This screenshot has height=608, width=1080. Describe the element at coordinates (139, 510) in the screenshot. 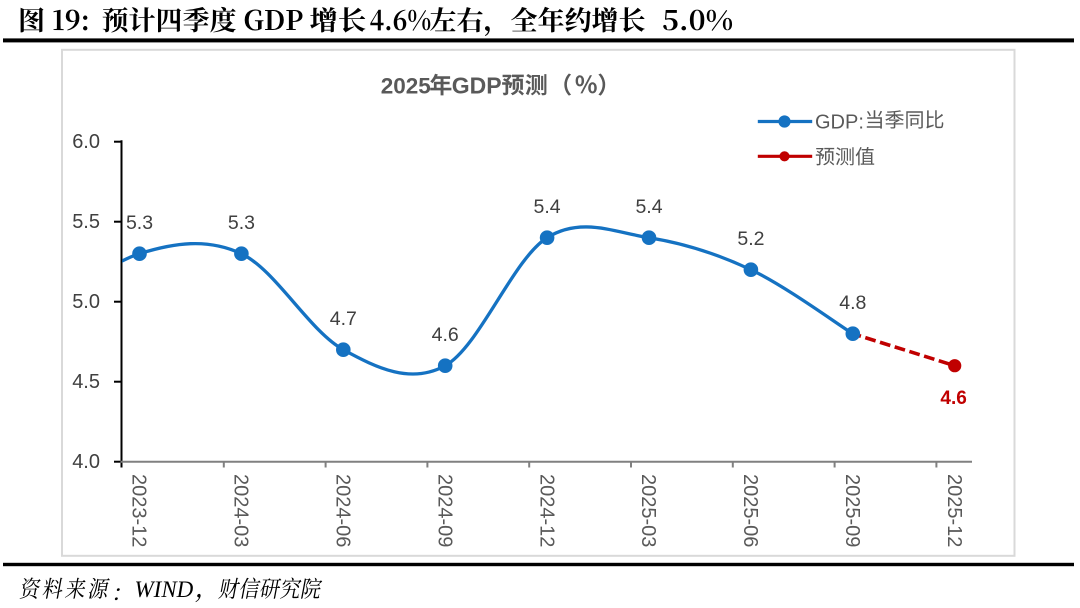

I see `svg-text: 2023-12` at that location.